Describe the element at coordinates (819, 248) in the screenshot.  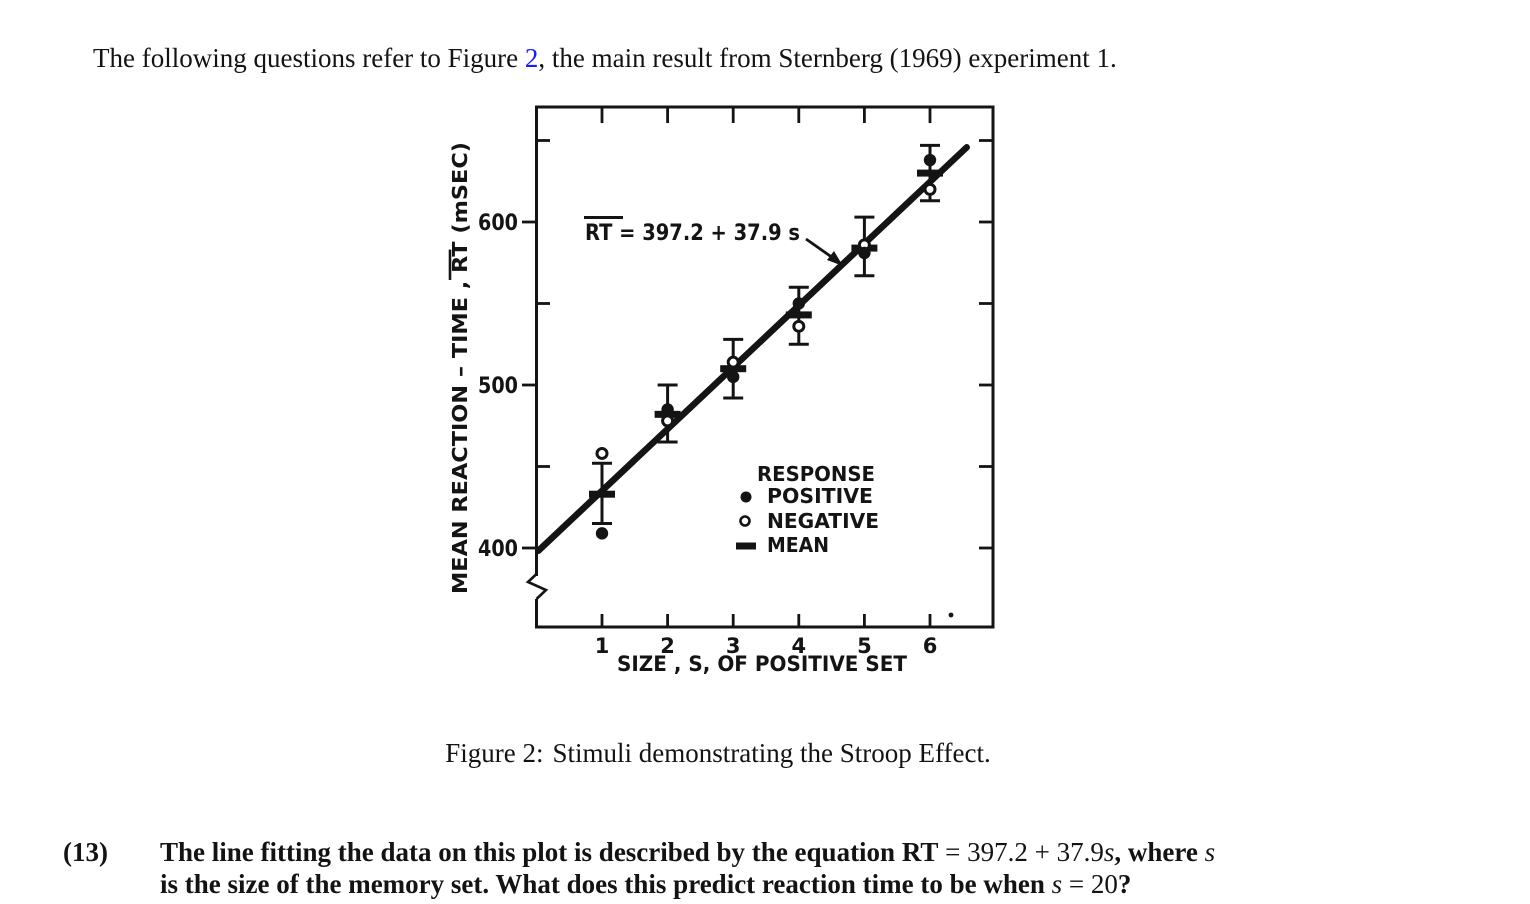
I see `equation-arrow-line` at that location.